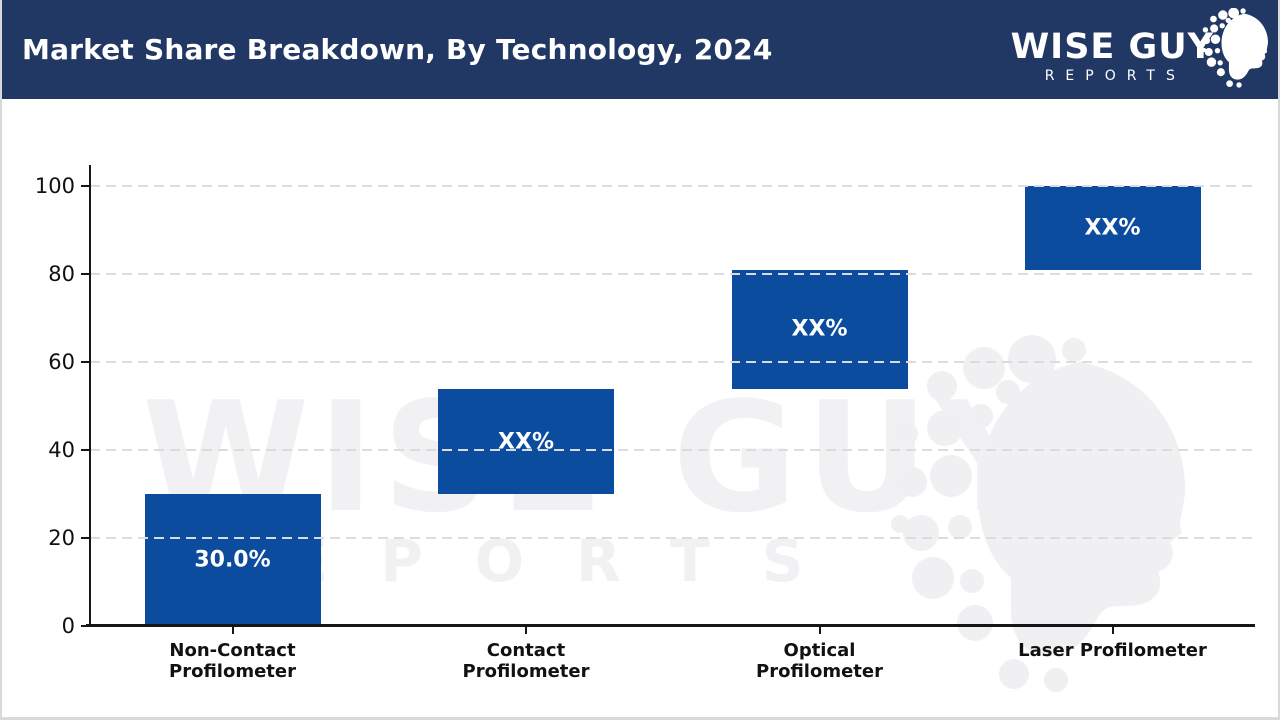 The height and width of the screenshot is (720, 1280). What do you see at coordinates (1112, 47) in the screenshot?
I see `wiseguy-logo-wordmark: WISE GUY` at bounding box center [1112, 47].